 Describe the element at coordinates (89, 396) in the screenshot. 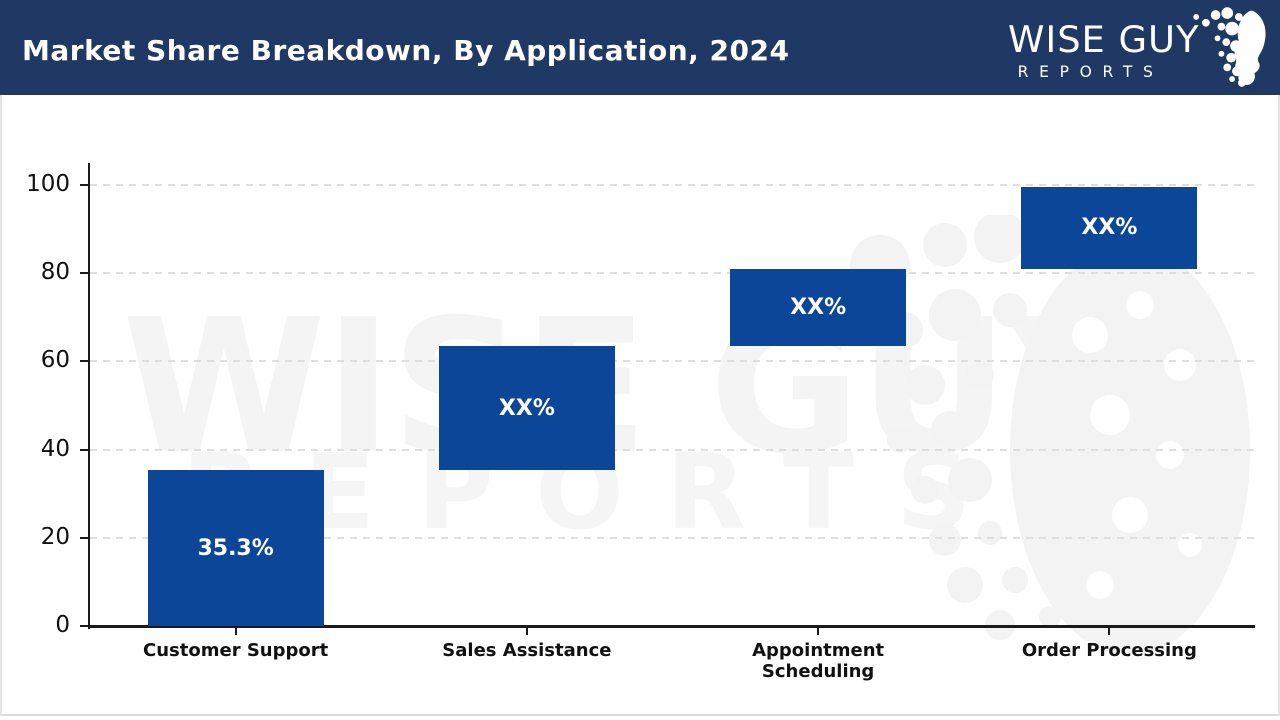

I see `y-axis-line` at that location.